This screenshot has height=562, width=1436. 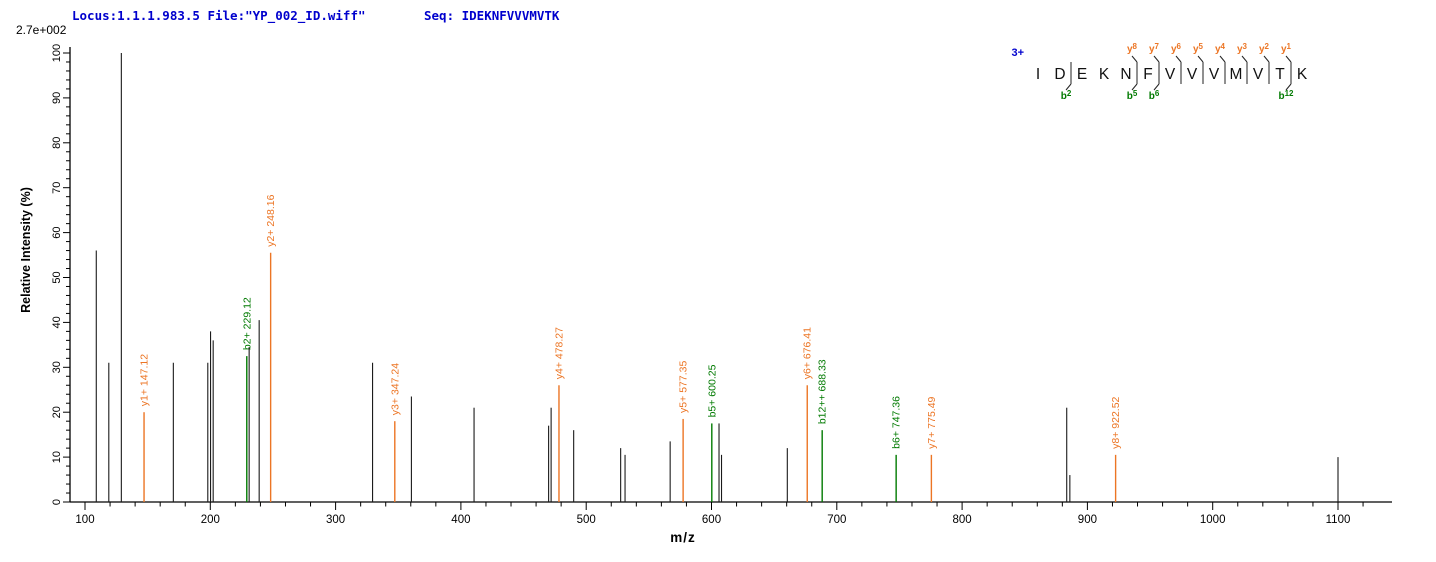 What do you see at coordinates (57, 98) in the screenshot?
I see `y-tick-label: 90` at bounding box center [57, 98].